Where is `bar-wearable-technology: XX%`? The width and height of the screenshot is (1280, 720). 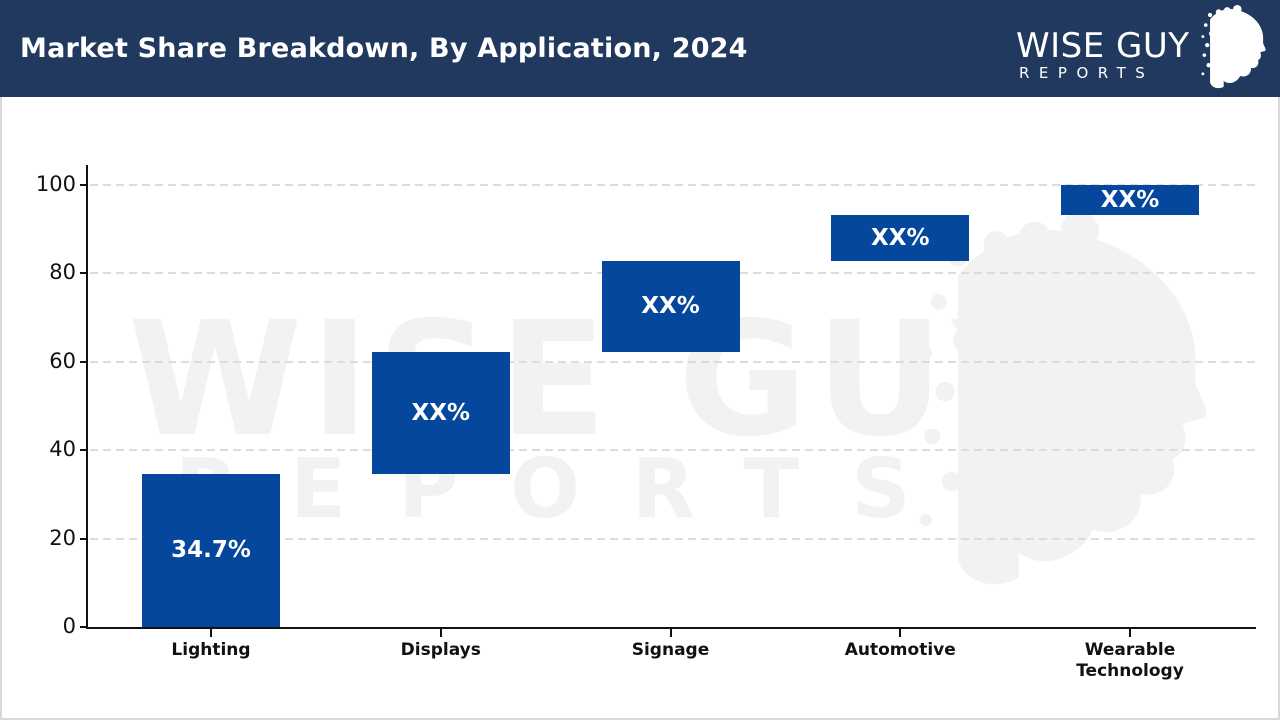
bar-wearable-technology: XX% is located at coordinates (1130, 200).